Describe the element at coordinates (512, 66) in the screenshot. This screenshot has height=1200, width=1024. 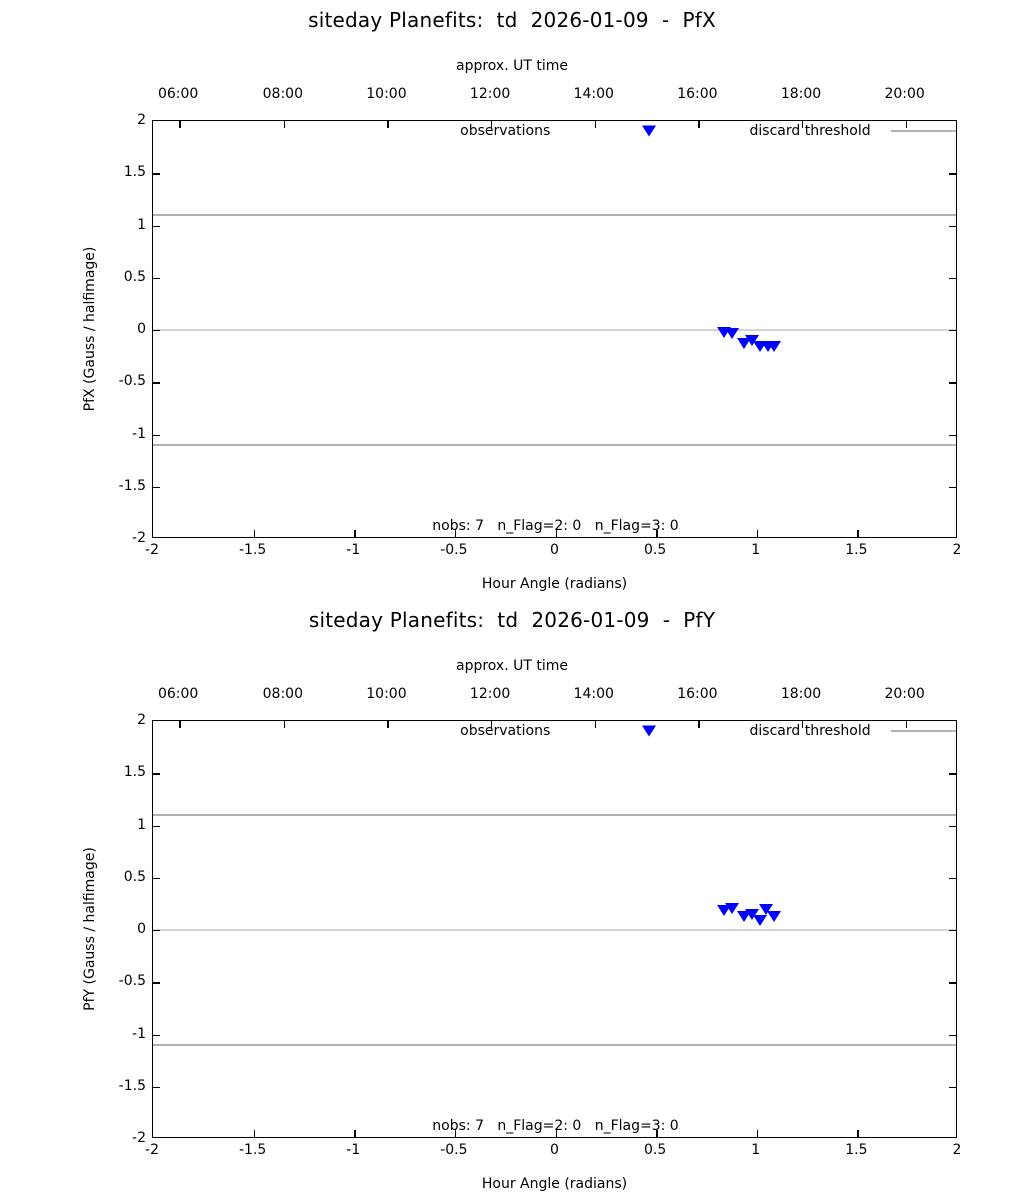
I see `top-axis-title-pfx: approx. UT time` at that location.